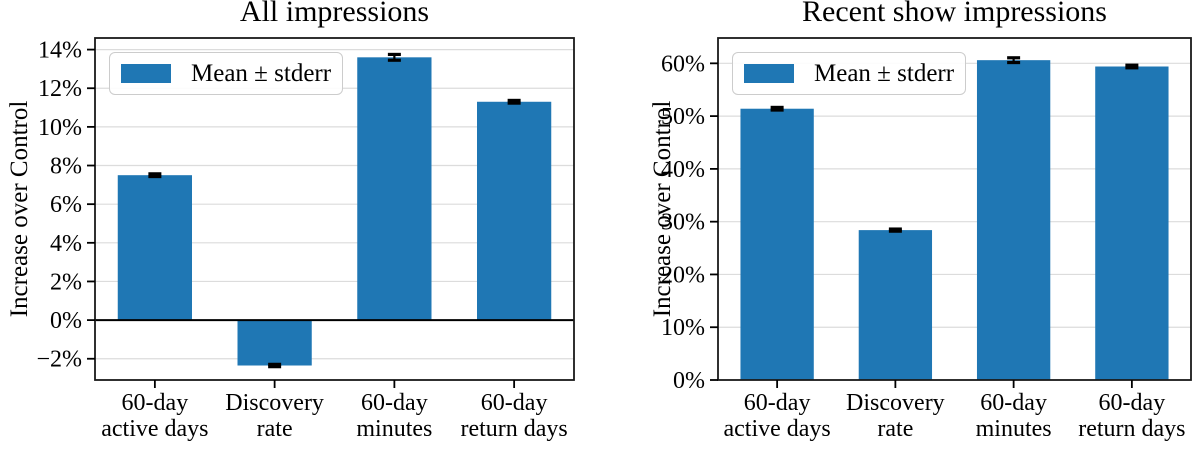  Describe the element at coordinates (66, 205) in the screenshot. I see `y-tick-label: 6%` at that location.